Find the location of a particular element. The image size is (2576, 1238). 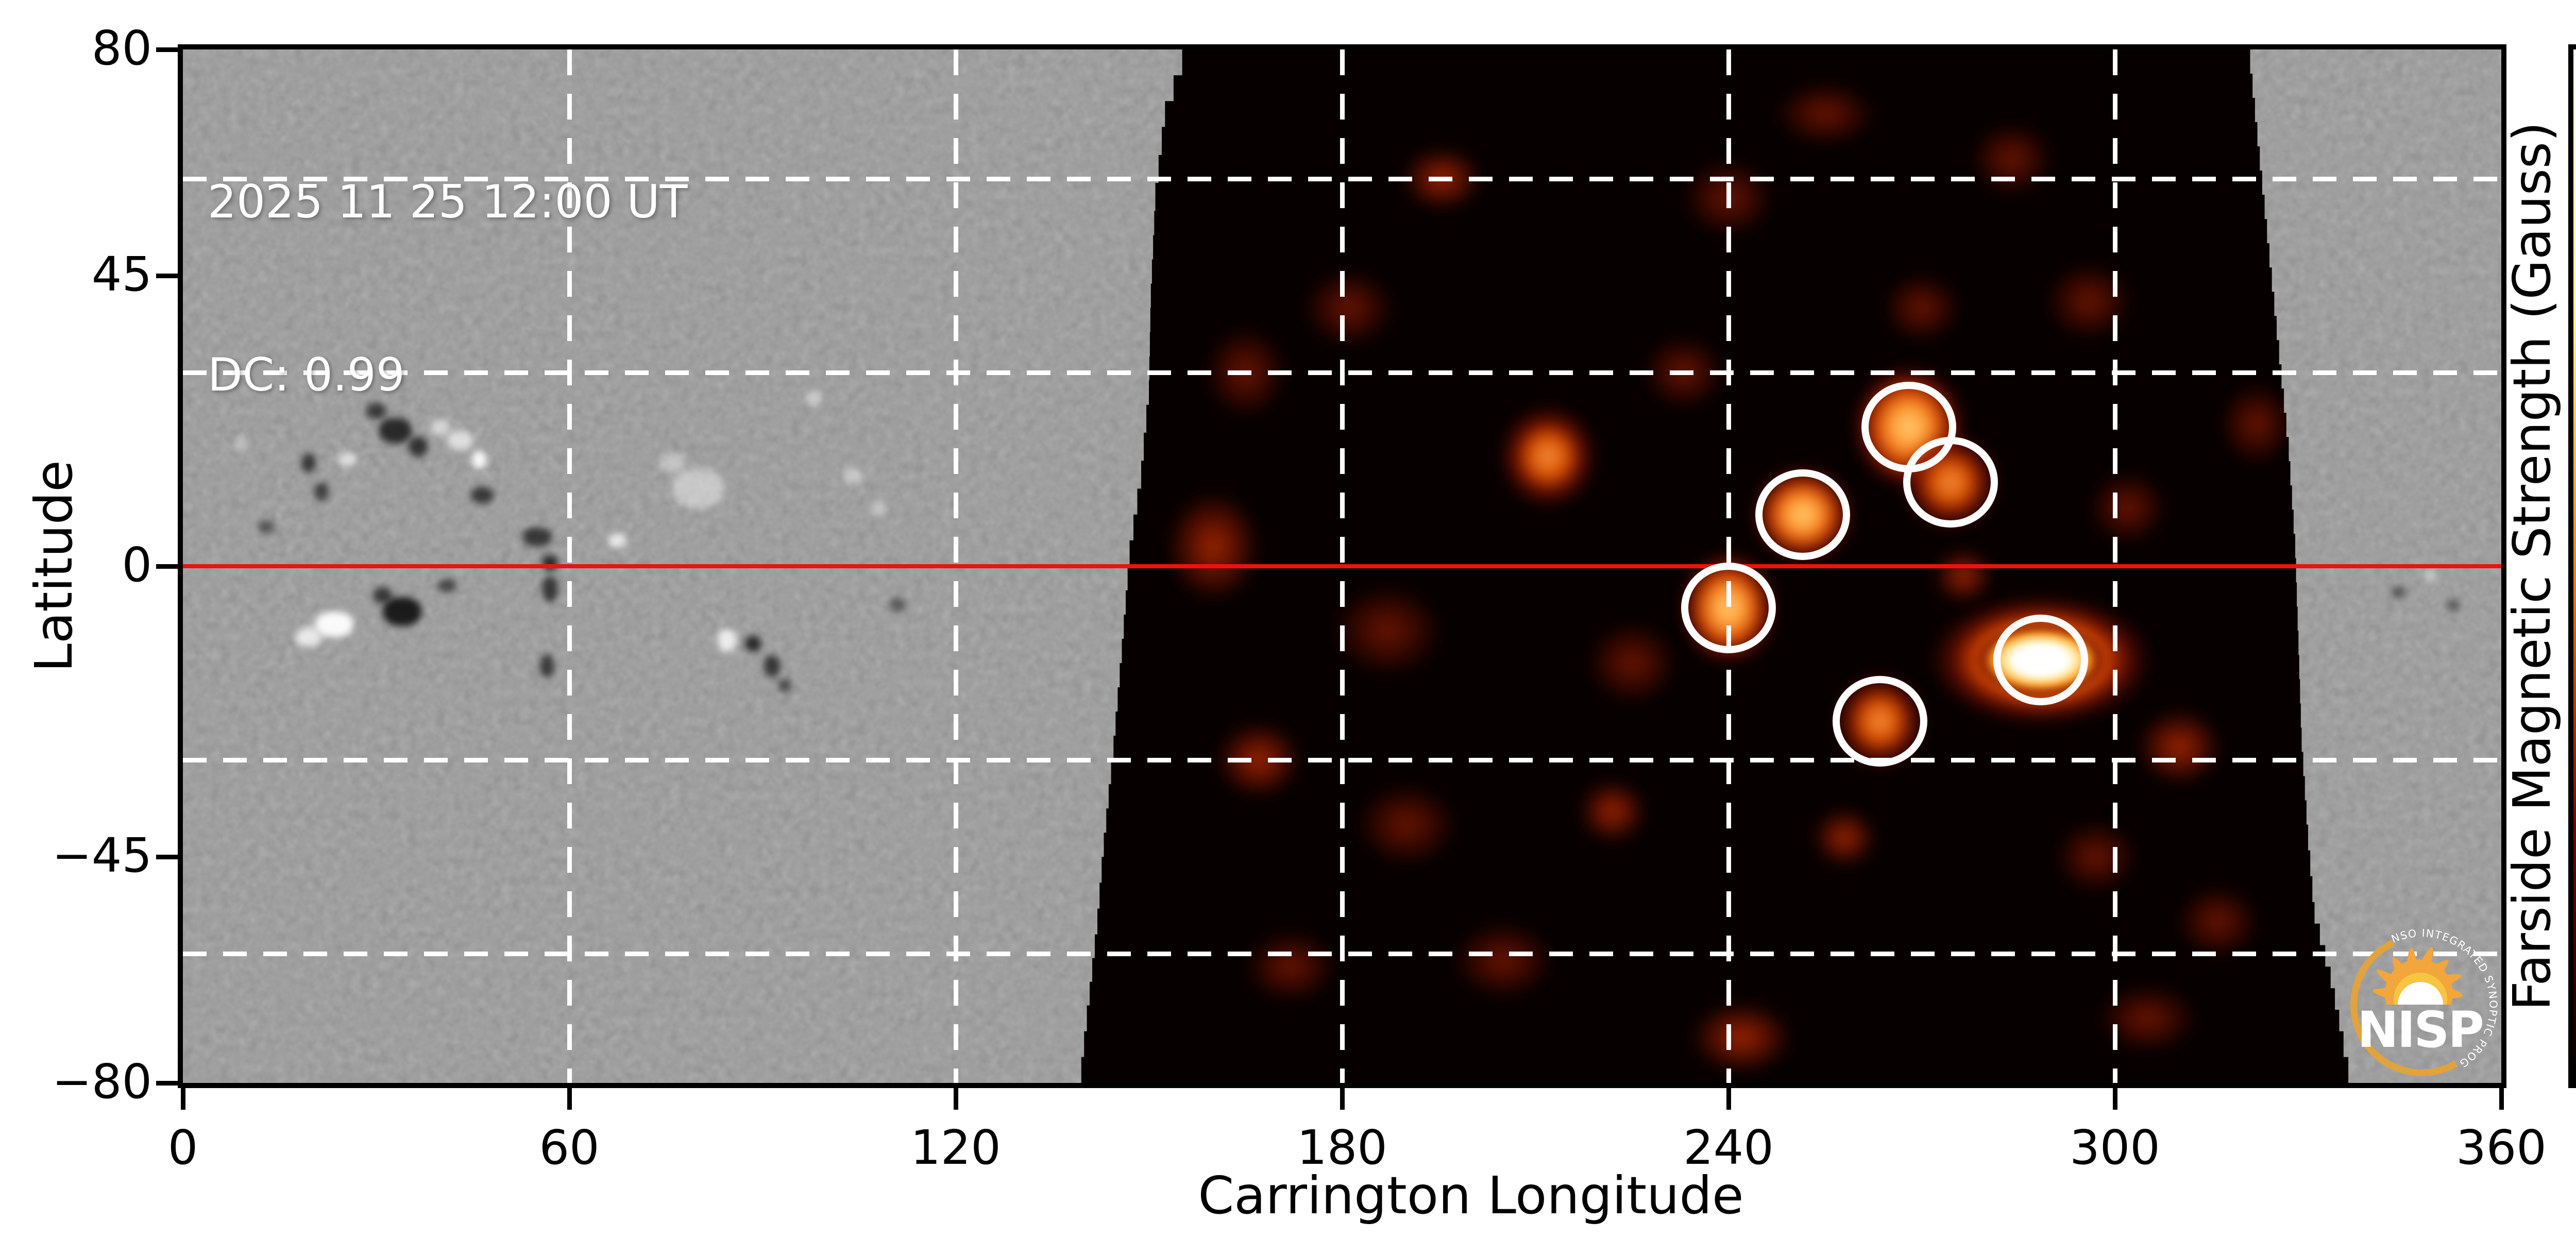

annotation-datetime: 2025 11 25 12:00 UT is located at coordinates (448, 201).